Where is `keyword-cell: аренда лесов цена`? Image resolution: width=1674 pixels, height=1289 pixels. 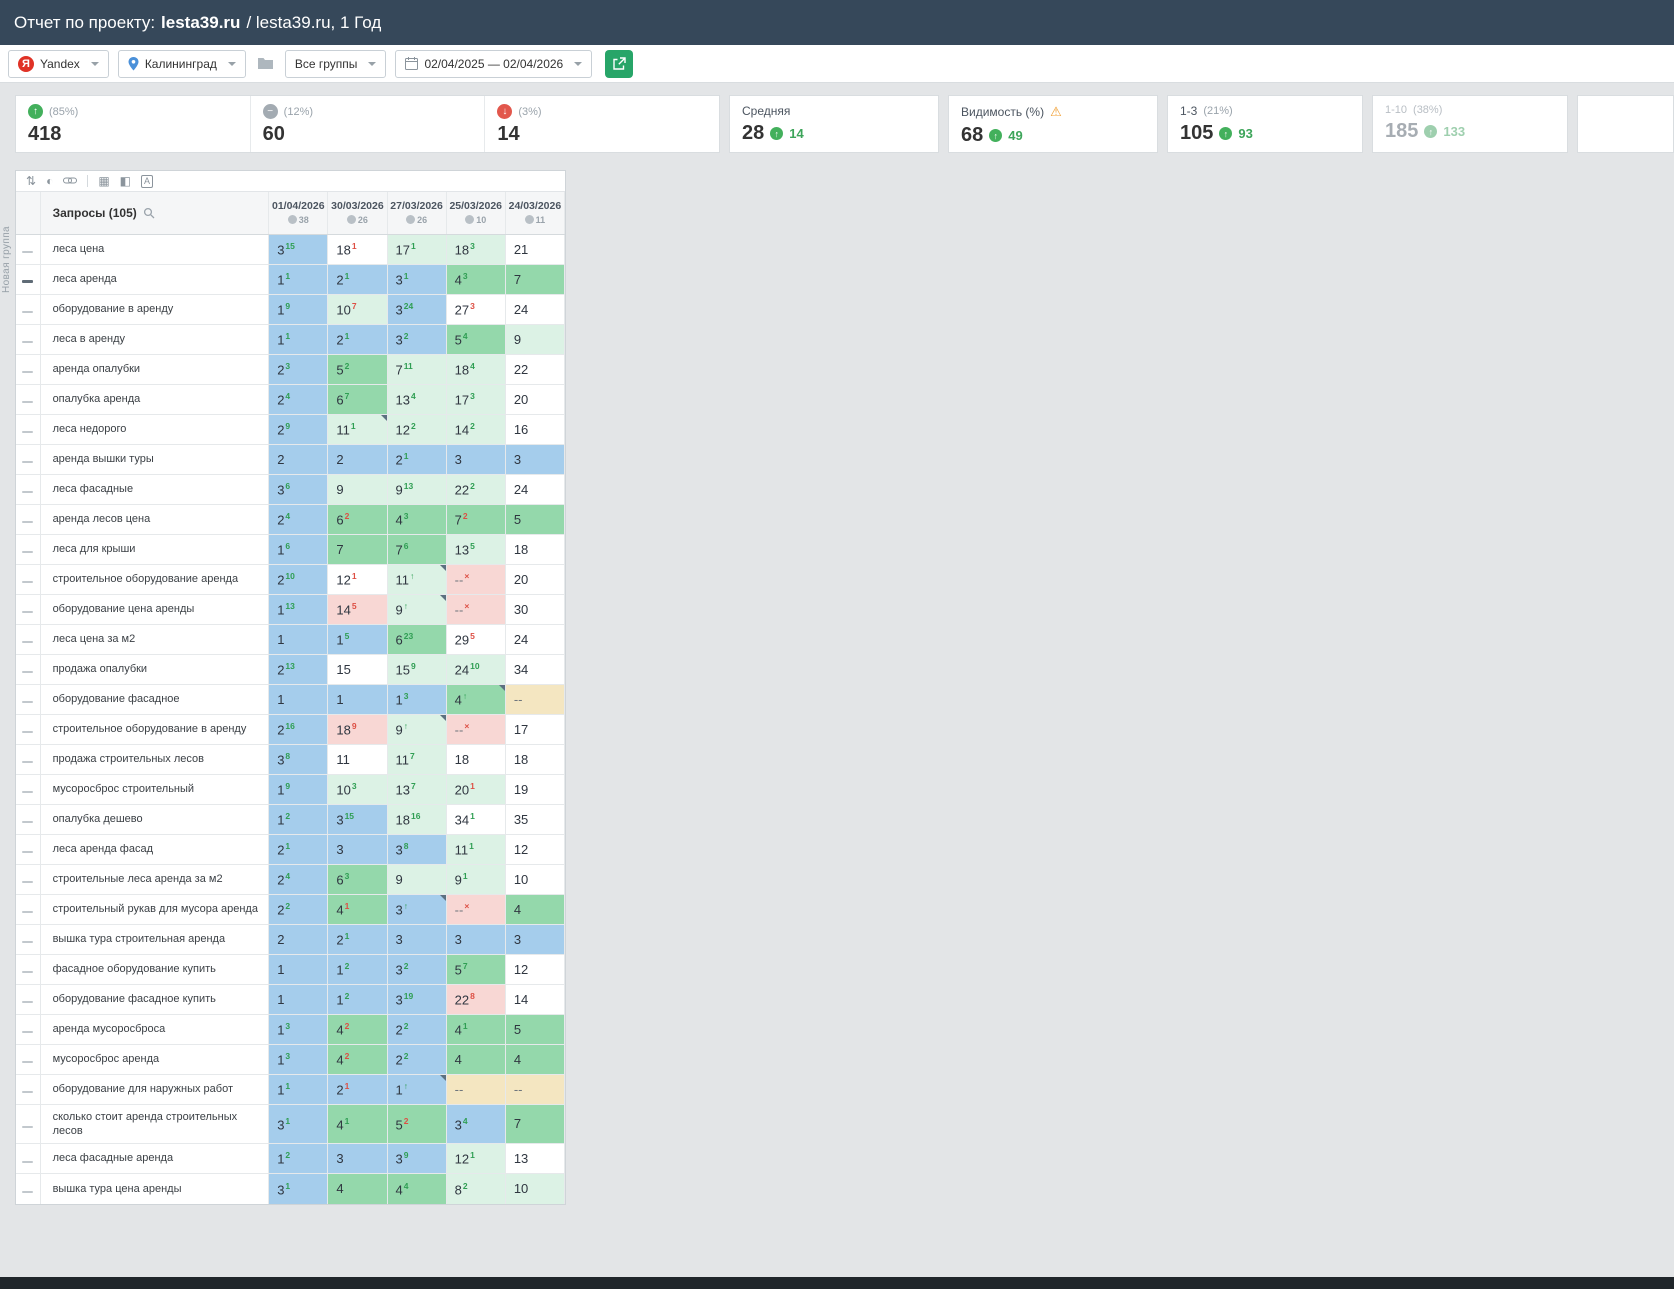 keyword-cell: аренда лесов цена is located at coordinates (155, 518).